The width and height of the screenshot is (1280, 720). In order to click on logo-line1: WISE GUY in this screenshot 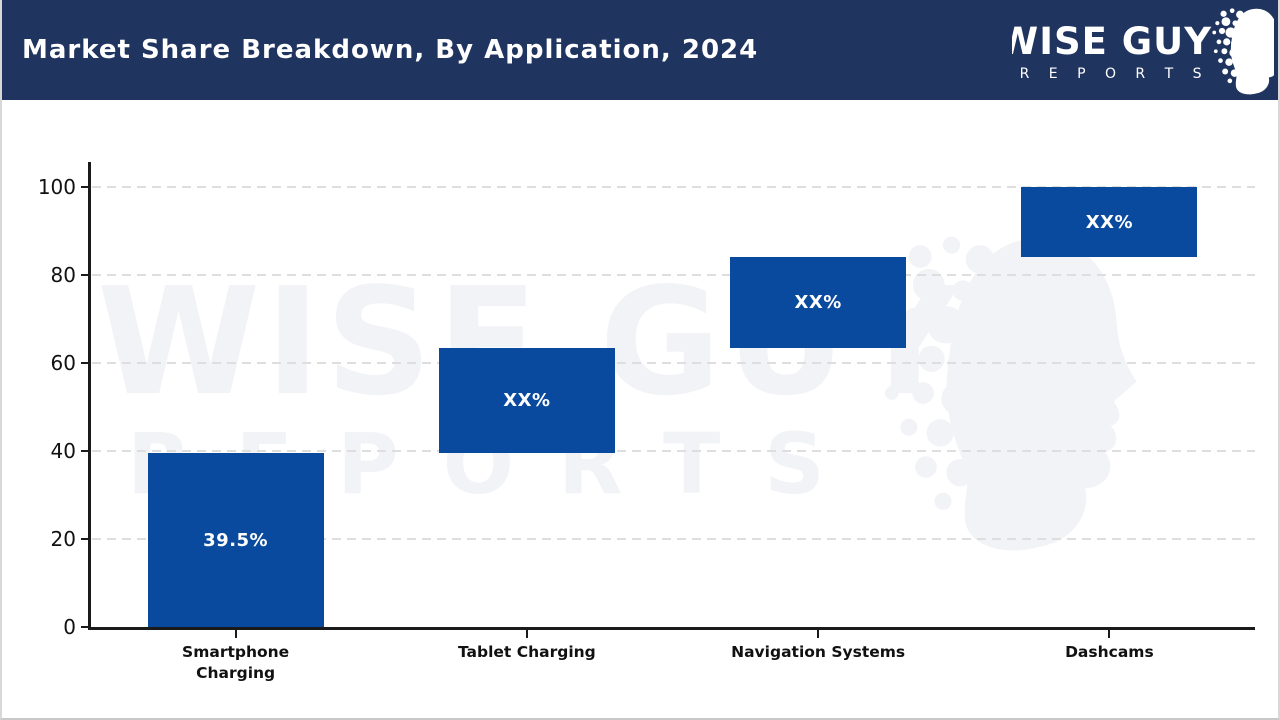, I will do `click(1112, 41)`.